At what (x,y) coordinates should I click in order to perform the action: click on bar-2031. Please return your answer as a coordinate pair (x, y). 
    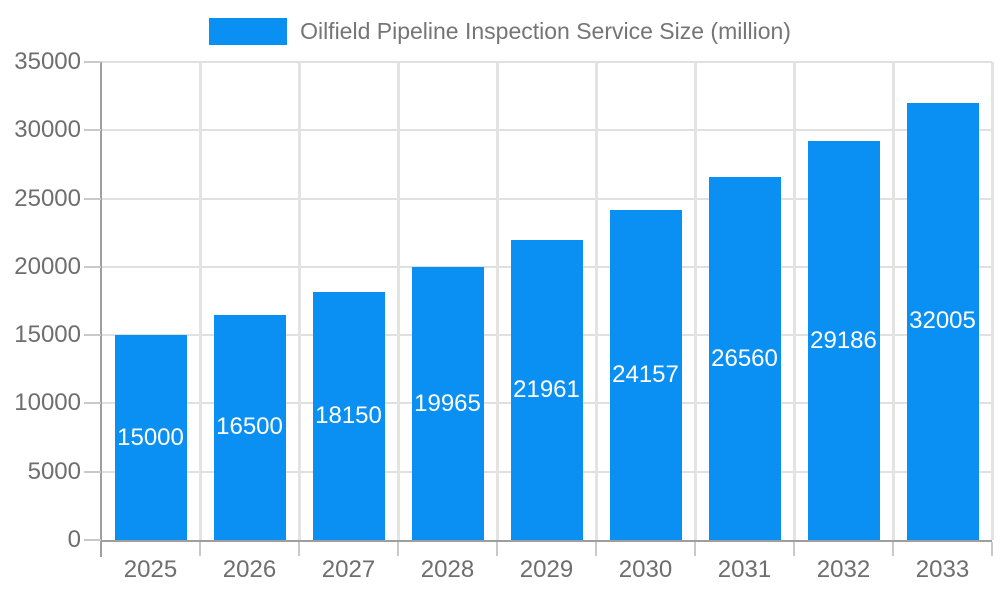
    Looking at the image, I should click on (744, 358).